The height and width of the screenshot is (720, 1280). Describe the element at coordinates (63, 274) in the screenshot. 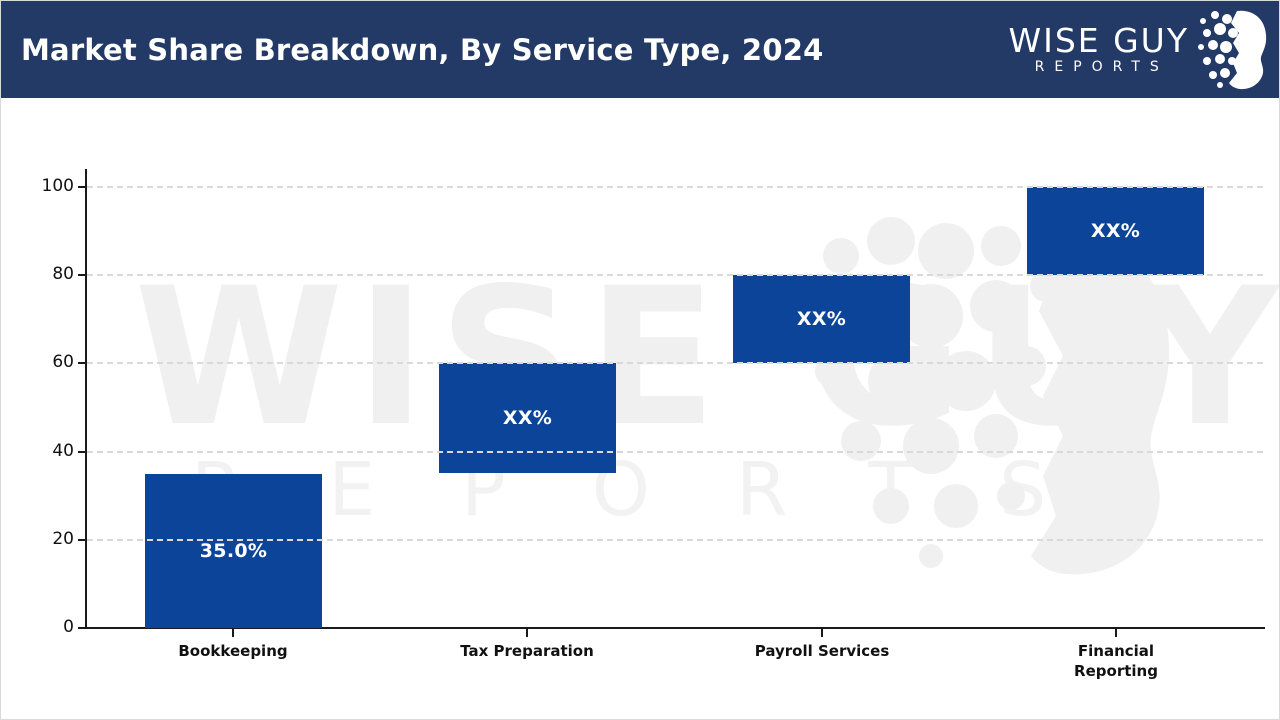

I see `y-tick-label: 80` at that location.